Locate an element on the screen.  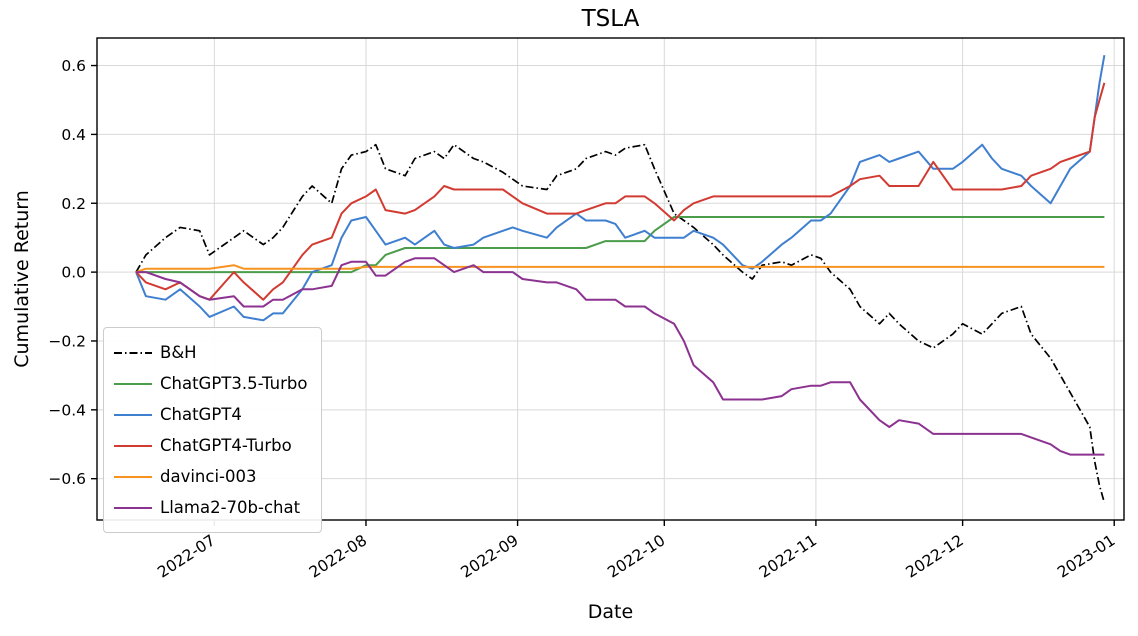
y-tick-label: −0.2 is located at coordinates (67, 341).